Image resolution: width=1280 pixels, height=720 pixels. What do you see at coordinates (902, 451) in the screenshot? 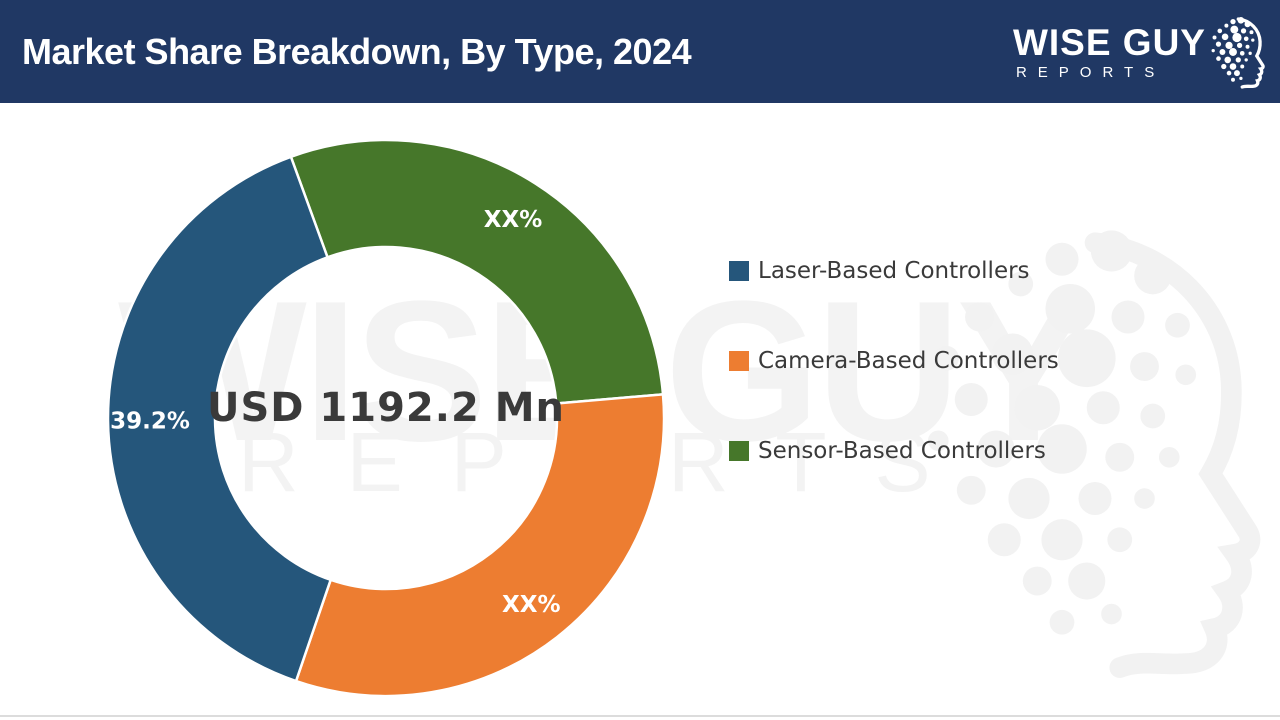
I see `legend-label: Sensor-Based Controllers` at bounding box center [902, 451].